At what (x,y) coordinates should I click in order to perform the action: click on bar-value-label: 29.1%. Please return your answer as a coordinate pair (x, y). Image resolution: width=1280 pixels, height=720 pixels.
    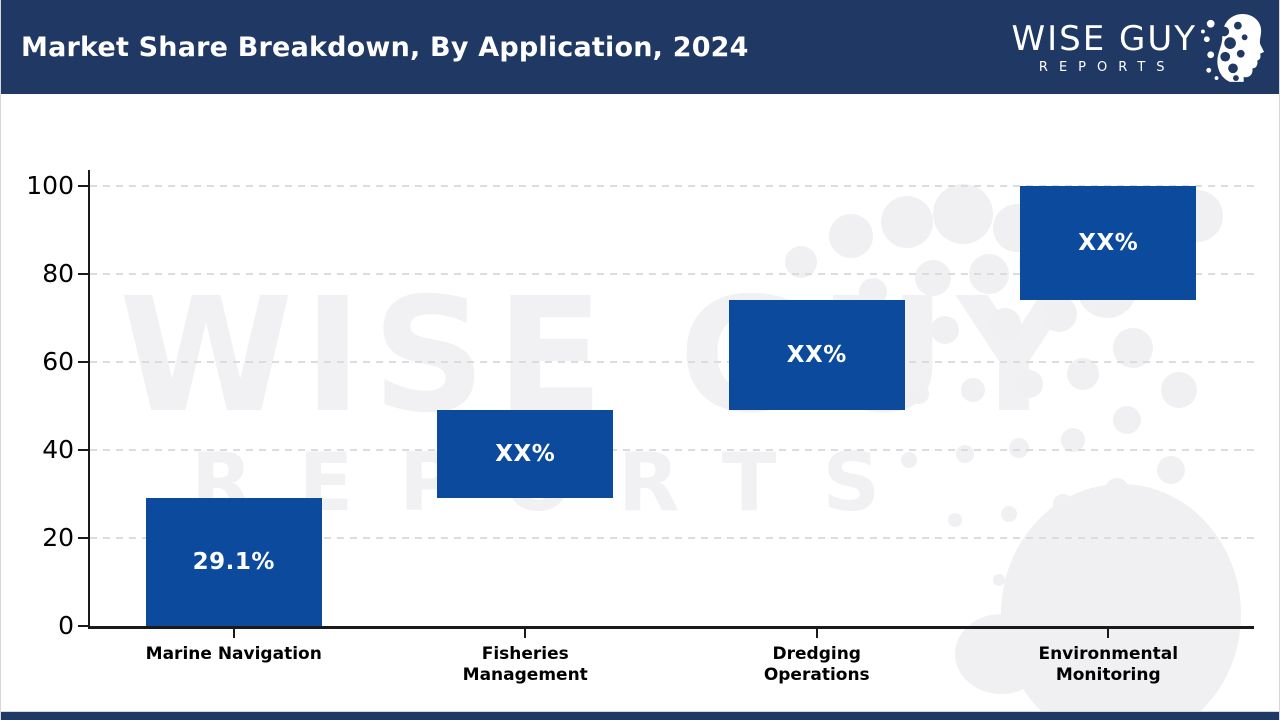
    Looking at the image, I should click on (233, 561).